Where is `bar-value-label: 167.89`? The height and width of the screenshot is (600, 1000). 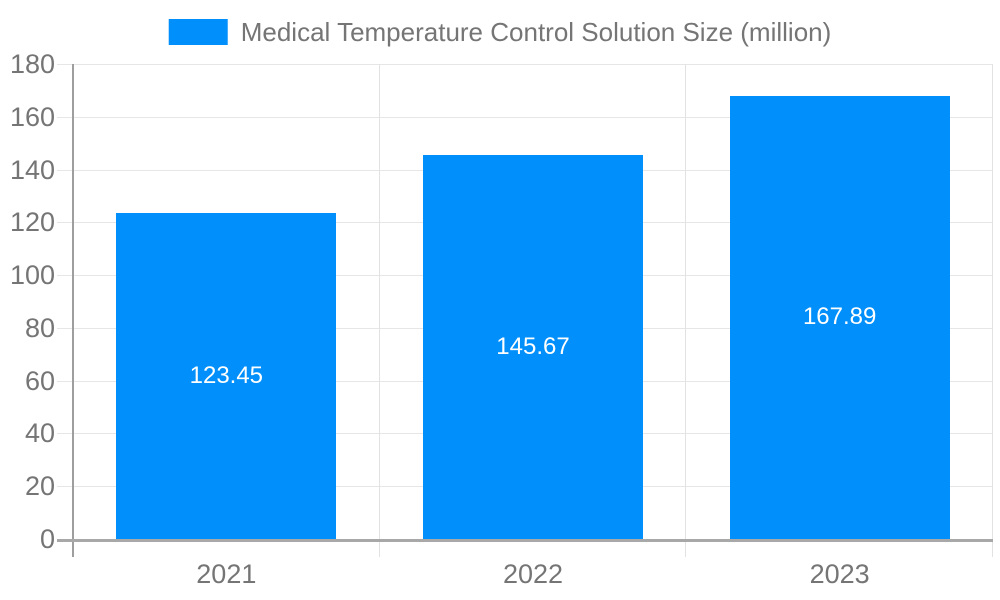
bar-value-label: 167.89 is located at coordinates (839, 317).